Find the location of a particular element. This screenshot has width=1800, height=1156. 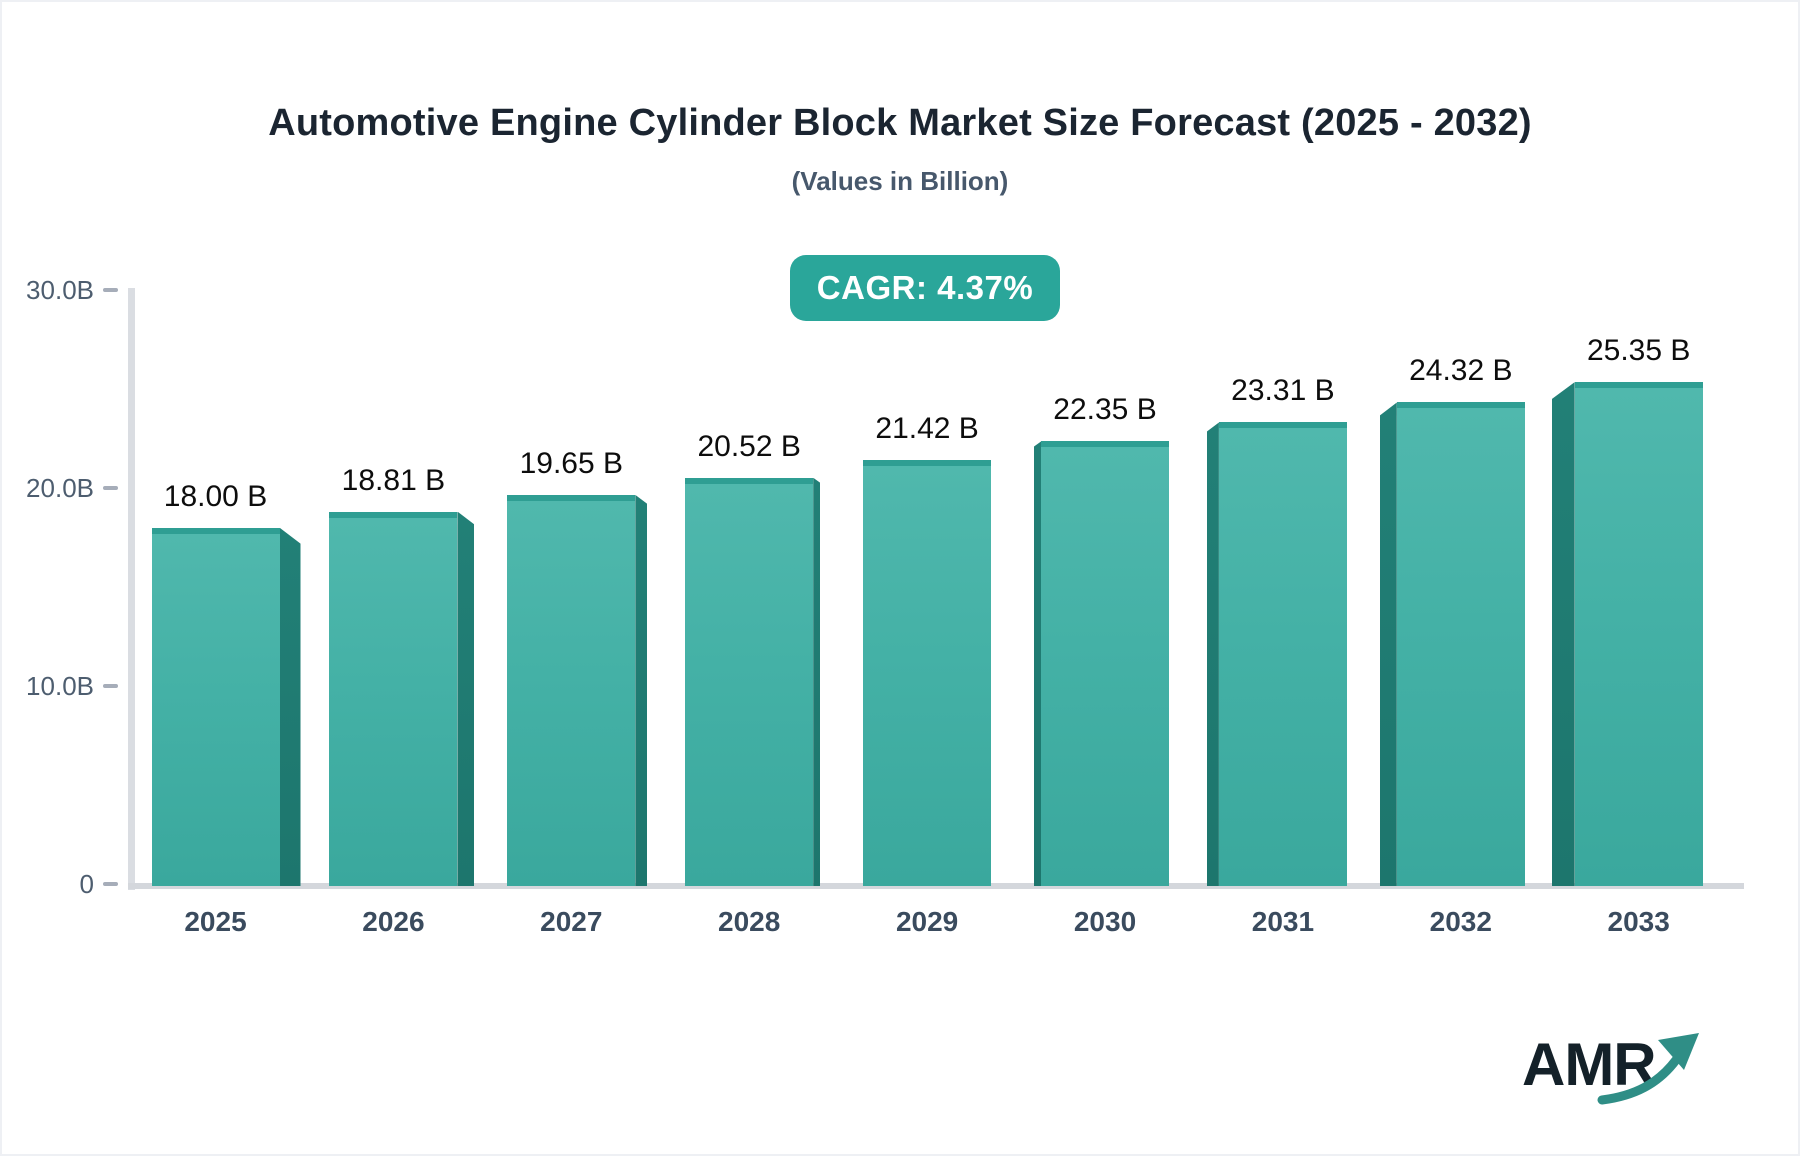

growth-arrow-icon is located at coordinates (1648, 1069).